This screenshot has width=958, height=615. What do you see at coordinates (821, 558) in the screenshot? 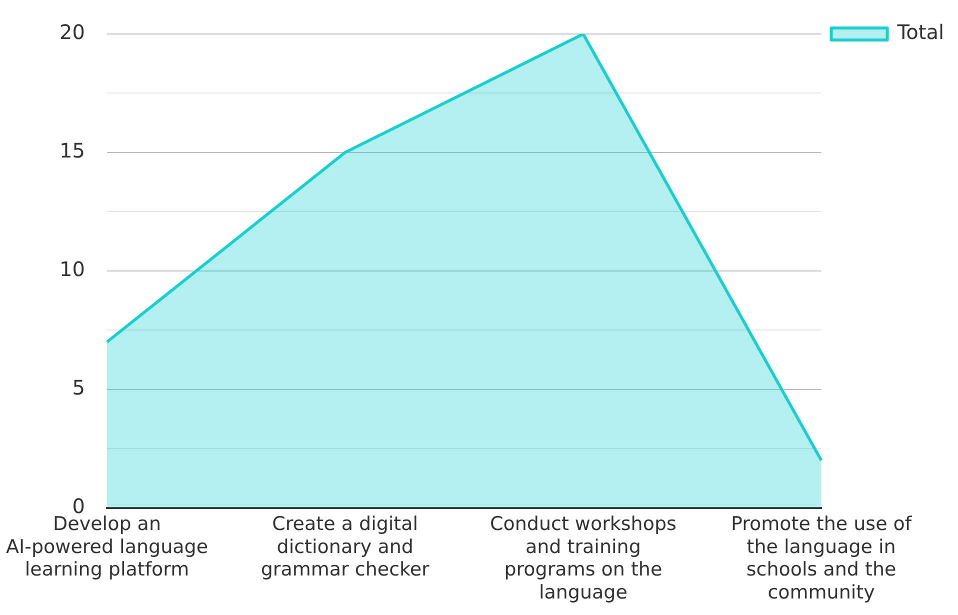
I see `x-tick-label: Promote the use of the language in schools and the community` at bounding box center [821, 558].